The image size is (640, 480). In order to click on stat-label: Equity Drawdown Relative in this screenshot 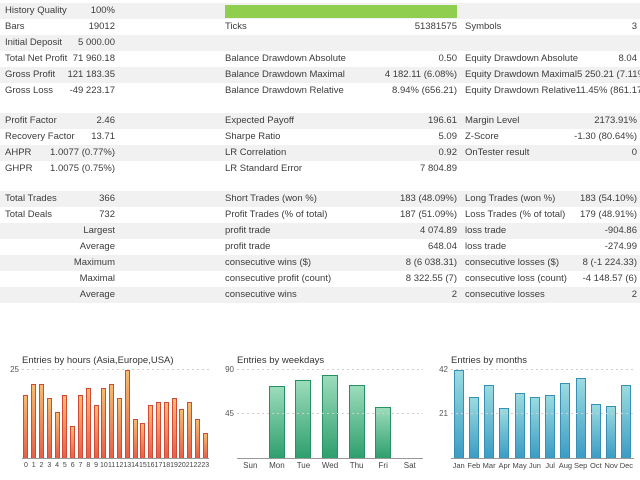, I will do `click(520, 90)`.